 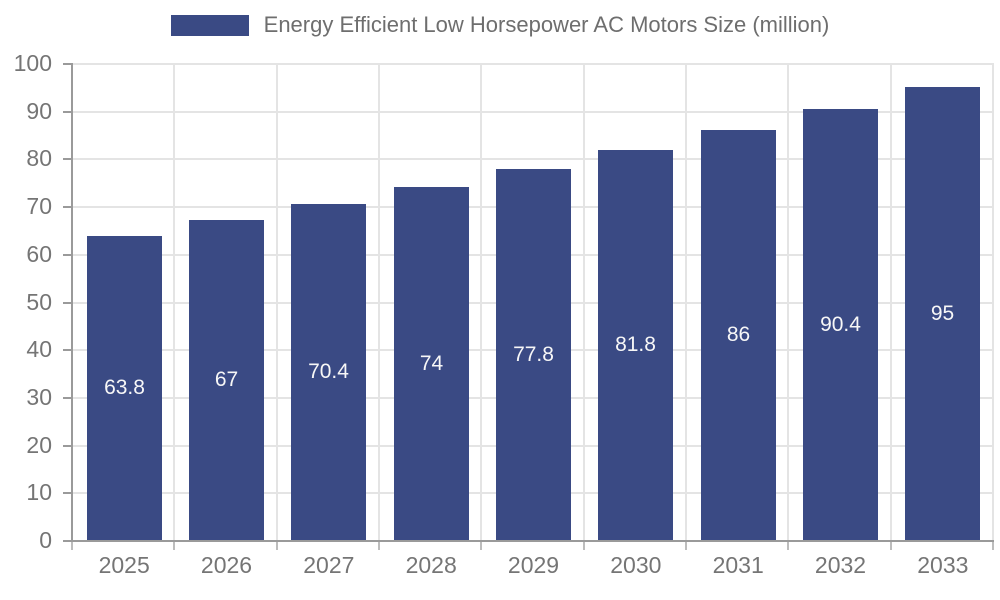 I want to click on x-tick-label: 2028, so click(x=431, y=565).